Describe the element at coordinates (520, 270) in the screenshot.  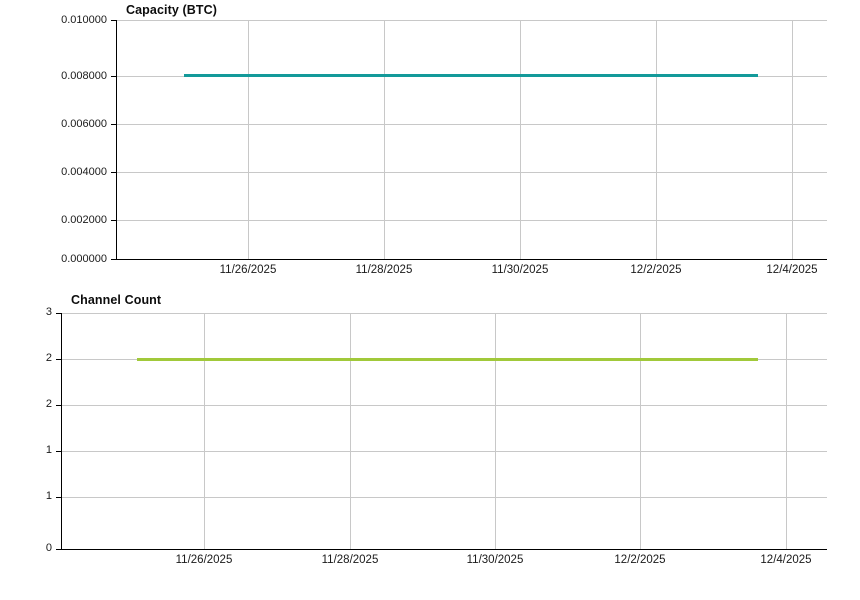
I see `capacity-x-label-2: 11/30/2025` at that location.